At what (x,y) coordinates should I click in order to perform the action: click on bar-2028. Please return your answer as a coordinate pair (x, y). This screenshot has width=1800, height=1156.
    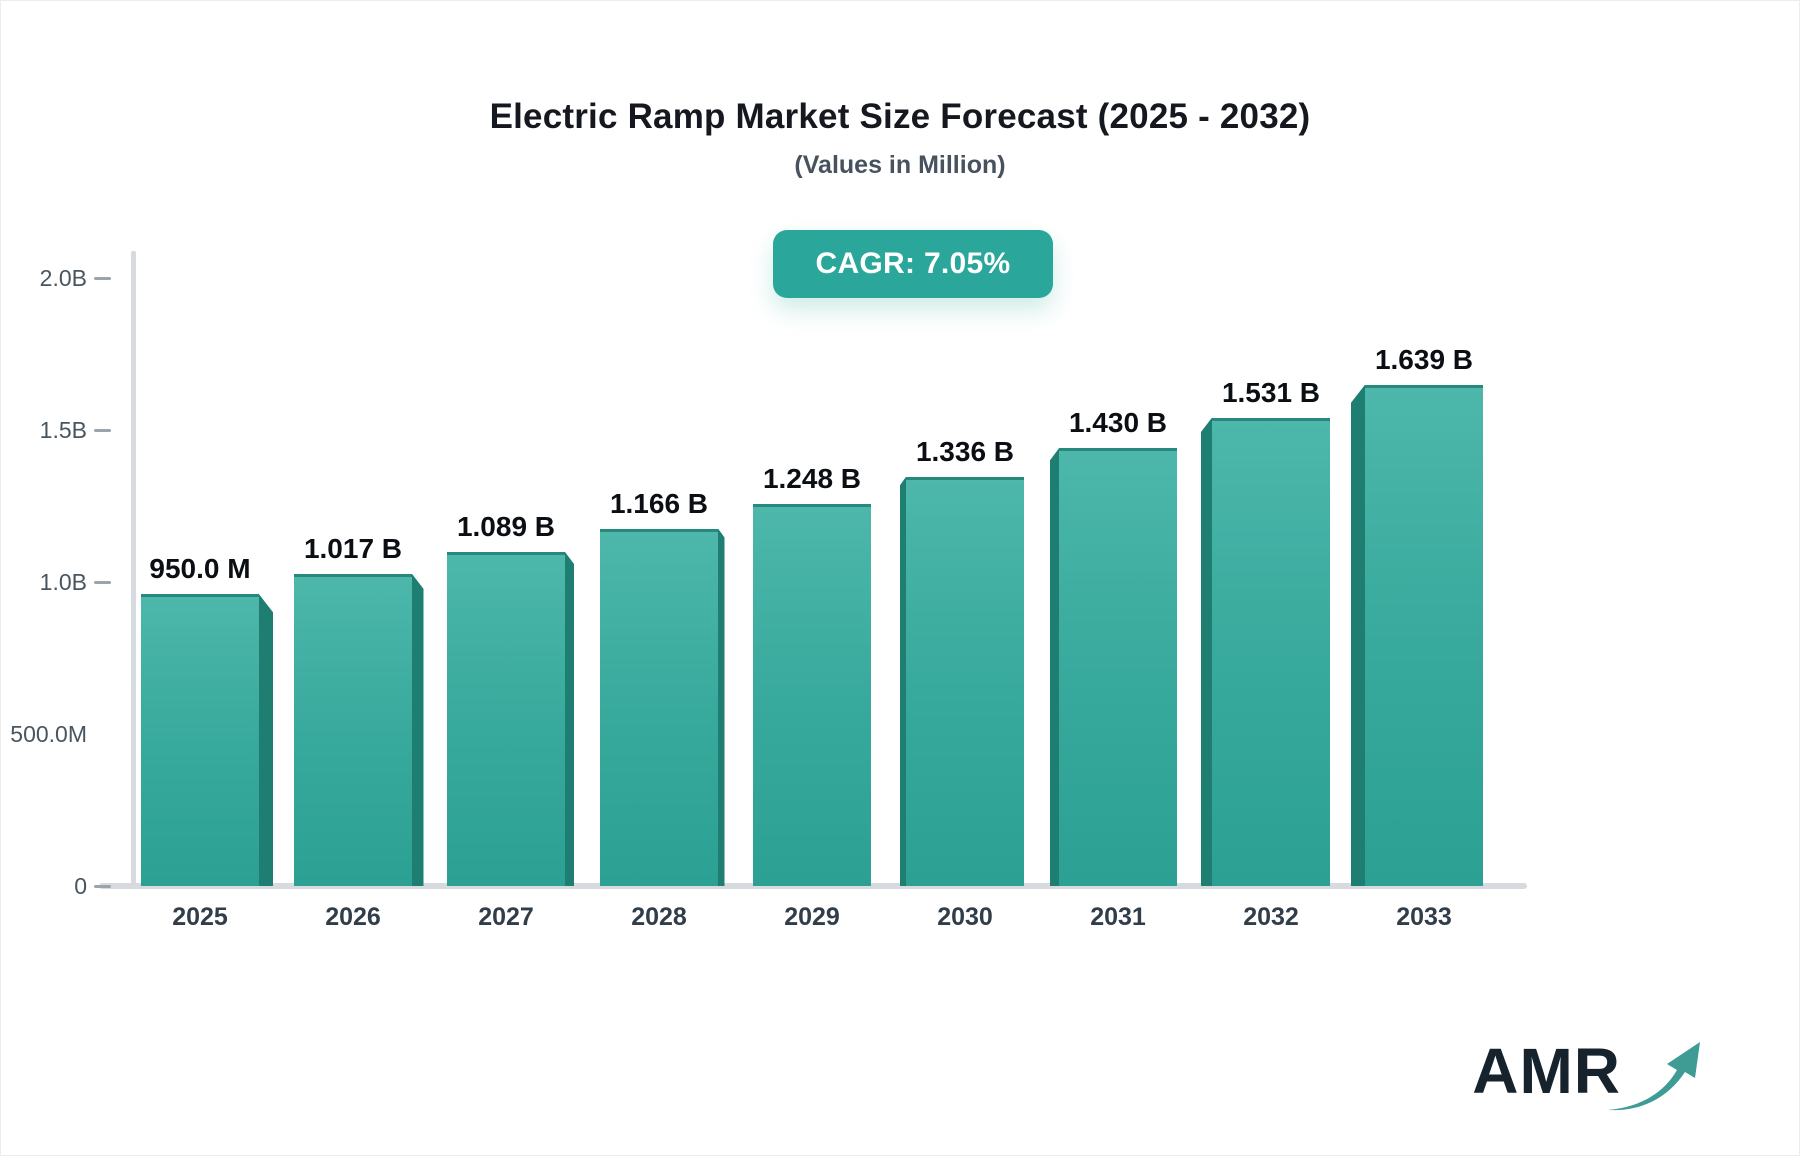
    Looking at the image, I should click on (659, 707).